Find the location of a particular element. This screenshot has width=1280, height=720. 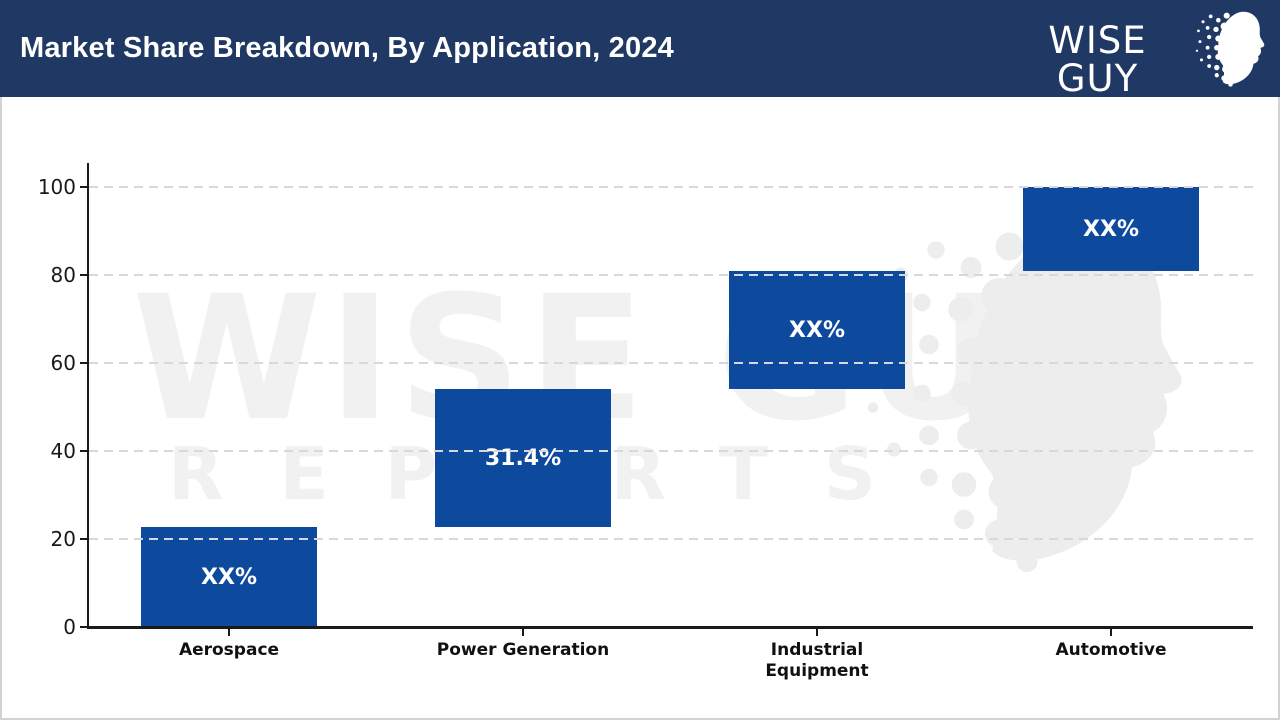

category-label-industrial-equipment: Industrial Equipment is located at coordinates (817, 661).